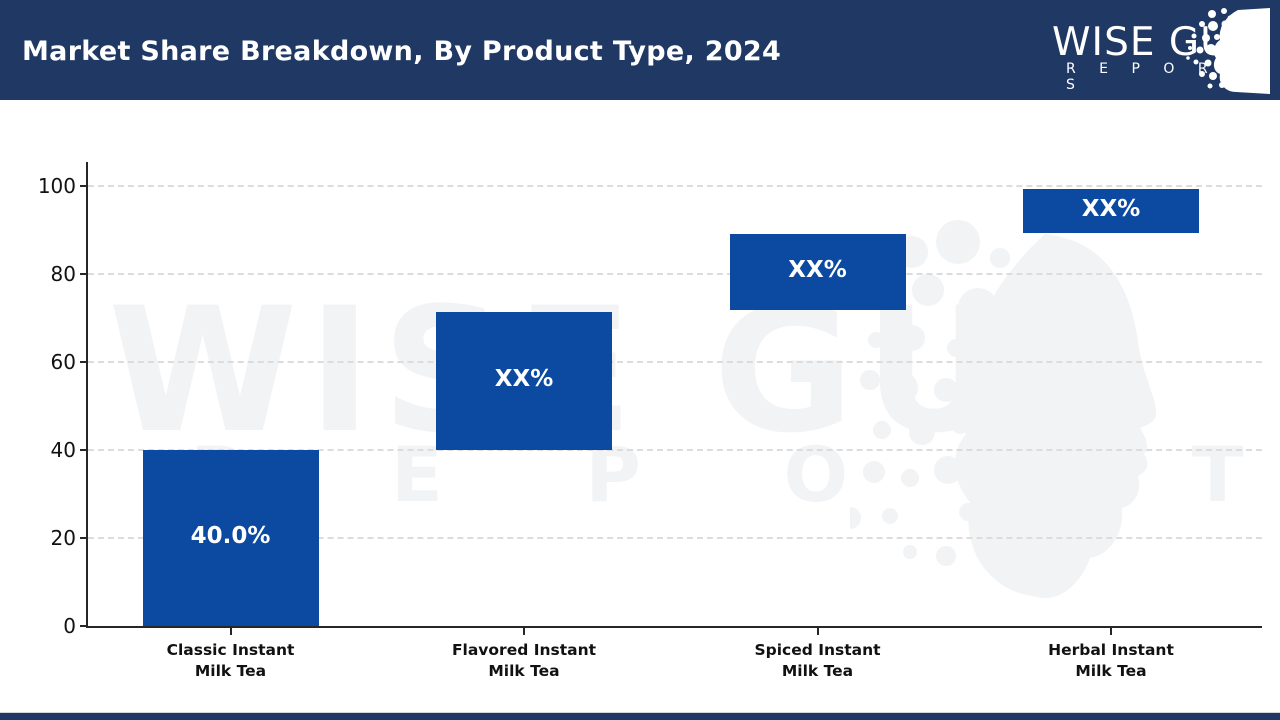  I want to click on bar-value-label-1: XX%, so click(524, 378).